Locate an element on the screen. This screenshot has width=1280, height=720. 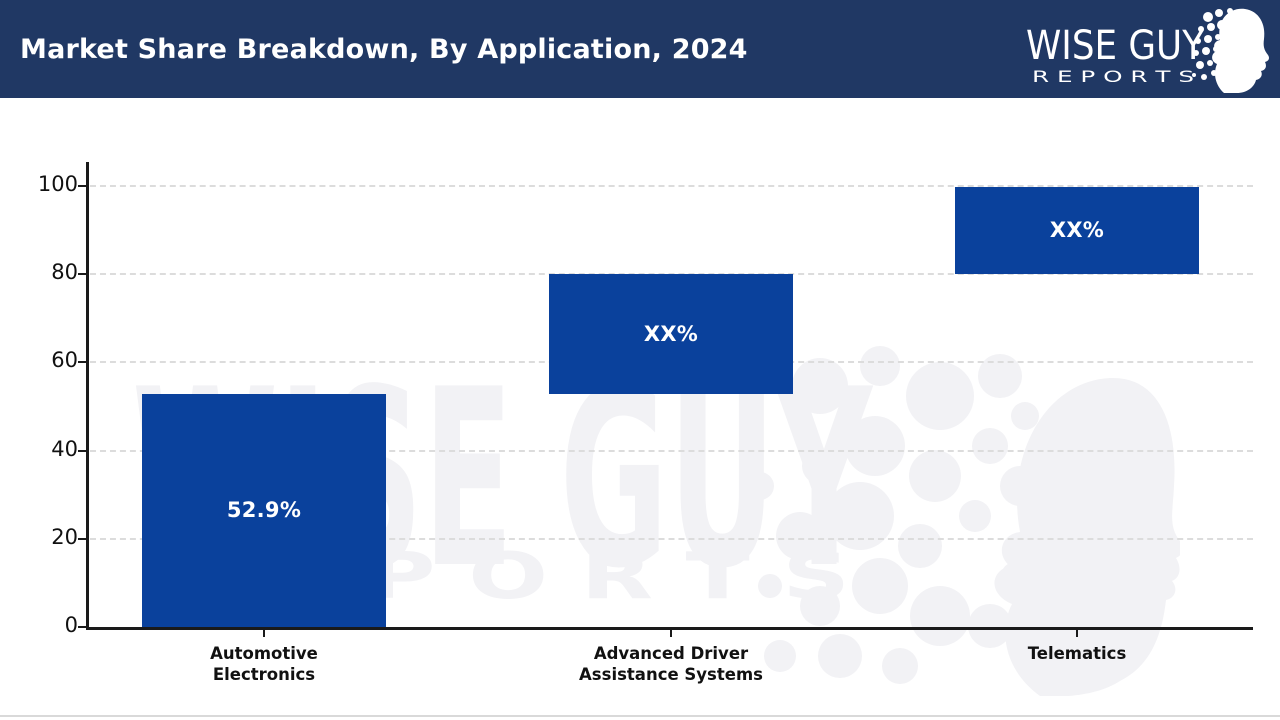
bottom-divider is located at coordinates (640, 716).